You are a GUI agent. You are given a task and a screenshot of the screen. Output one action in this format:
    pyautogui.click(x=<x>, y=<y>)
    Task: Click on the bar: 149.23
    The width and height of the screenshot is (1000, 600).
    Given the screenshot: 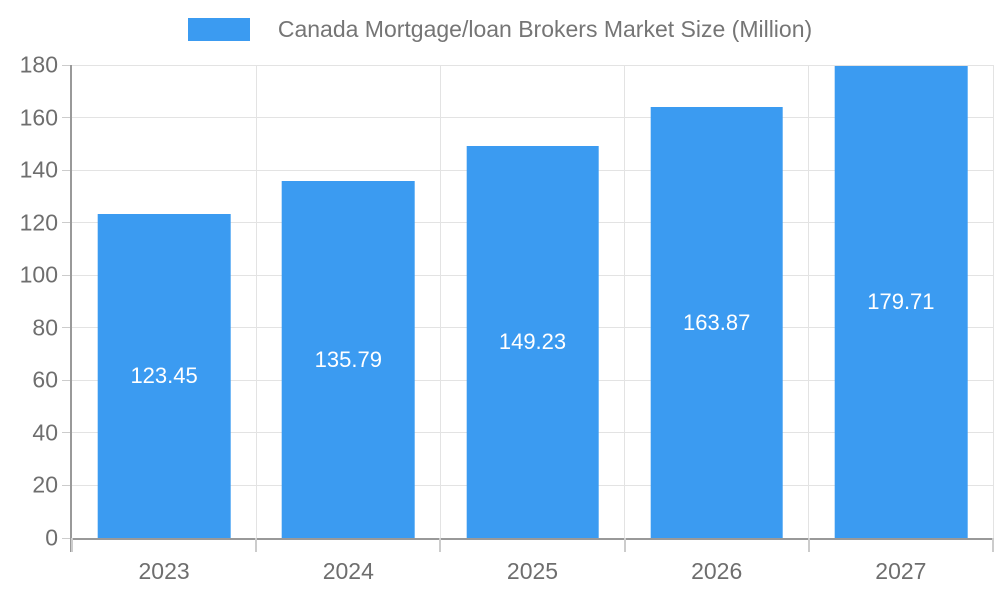 What is the action you would take?
    pyautogui.click(x=532, y=341)
    